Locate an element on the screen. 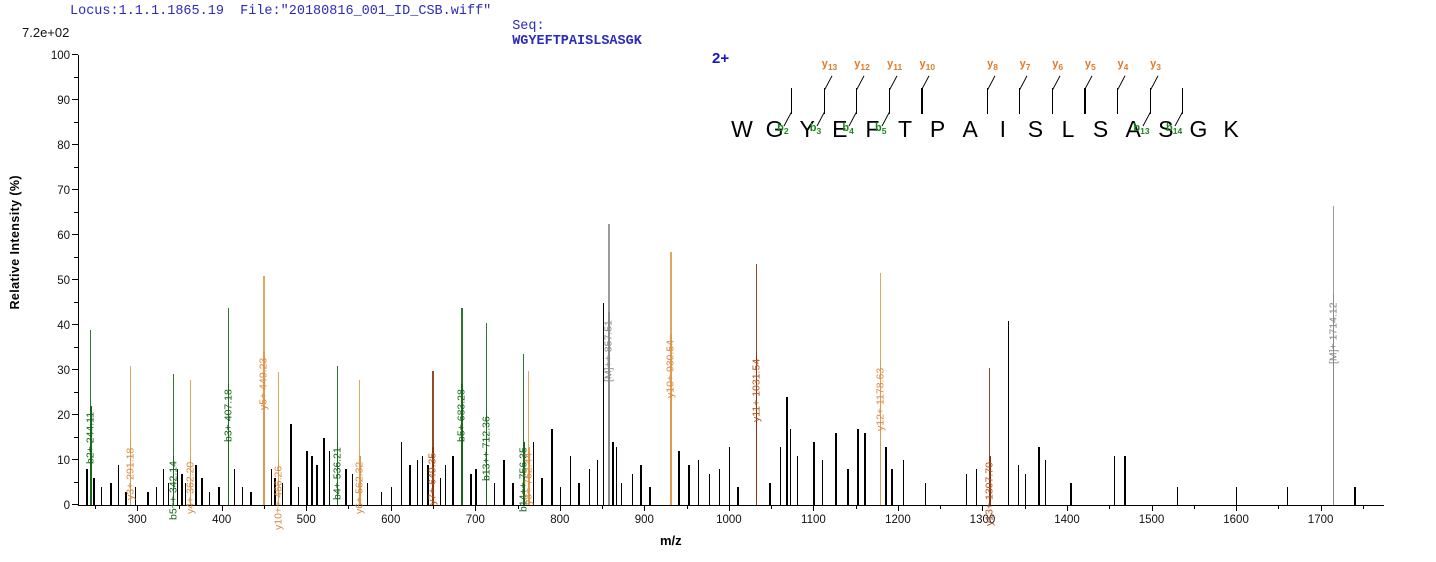 Image resolution: width=1436 pixels, height=562 pixels. y-axis-tick-label: 80 is located at coordinates (63, 146).